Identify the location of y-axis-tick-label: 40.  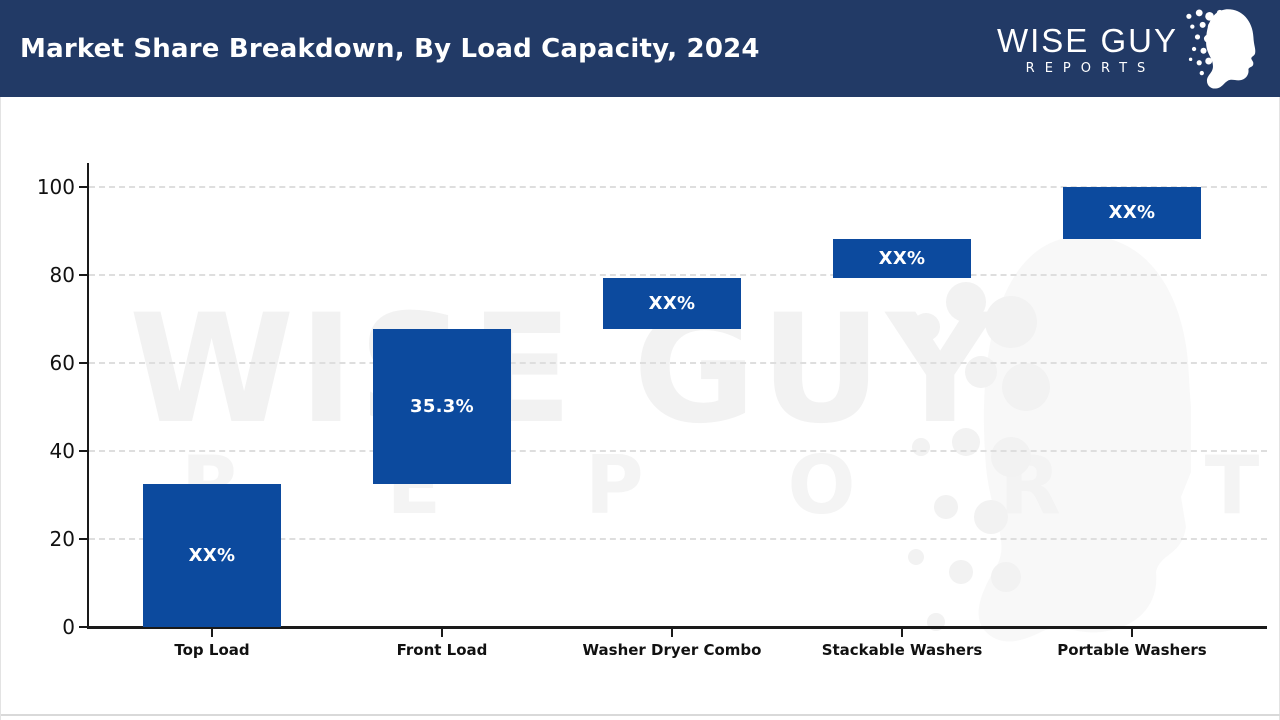
(62, 451).